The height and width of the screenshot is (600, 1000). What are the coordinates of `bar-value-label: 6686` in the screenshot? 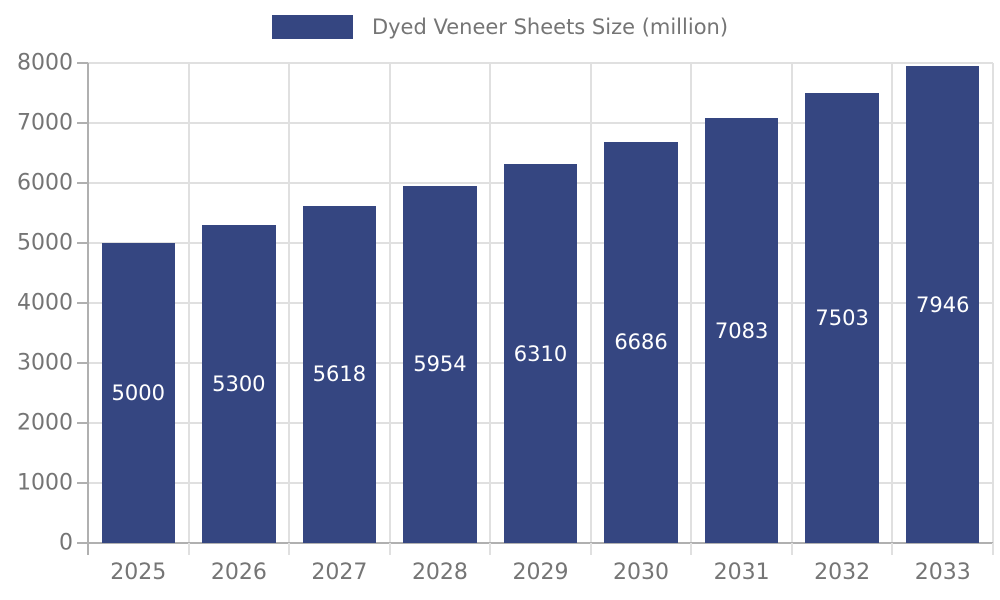 It's located at (641, 342).